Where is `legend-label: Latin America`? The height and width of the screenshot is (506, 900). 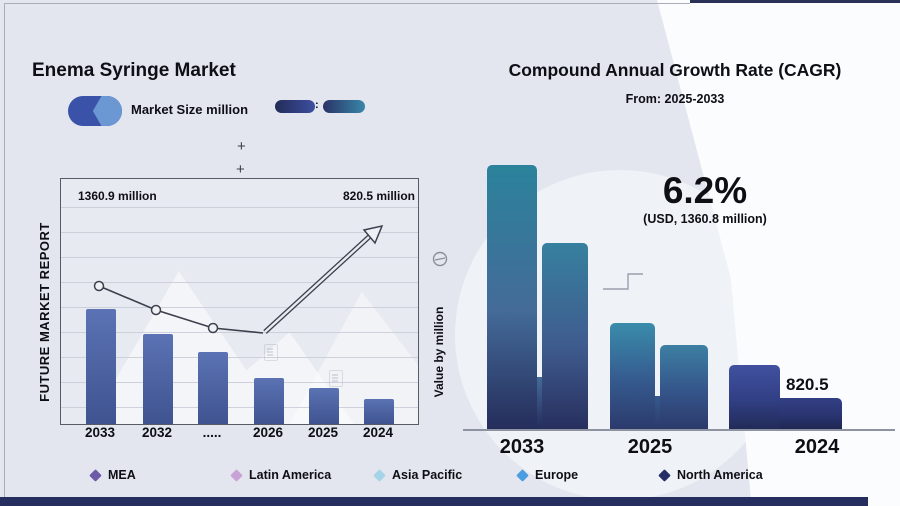
legend-label: Latin America is located at coordinates (290, 475).